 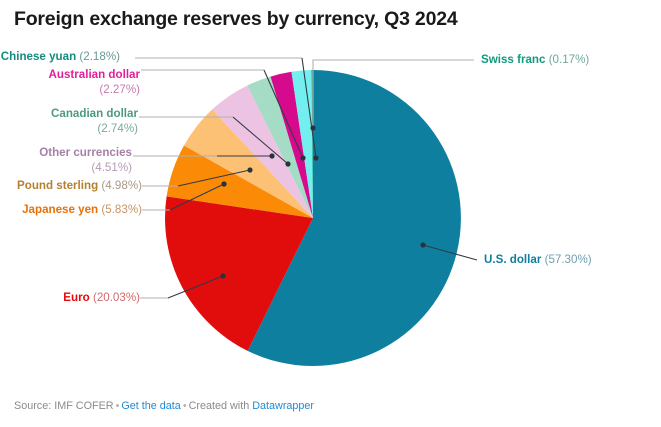 I want to click on slice-label-swiss-franc: Swiss franc (0.17%), so click(x=535, y=60).